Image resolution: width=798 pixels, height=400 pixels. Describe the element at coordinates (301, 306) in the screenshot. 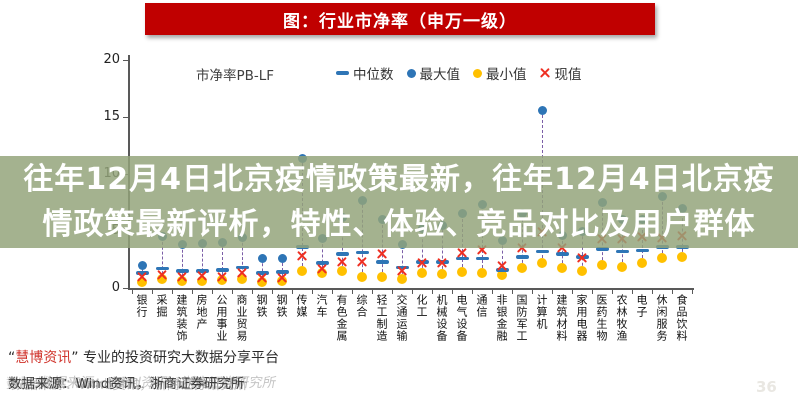

I see `category-label: 传媒` at that location.